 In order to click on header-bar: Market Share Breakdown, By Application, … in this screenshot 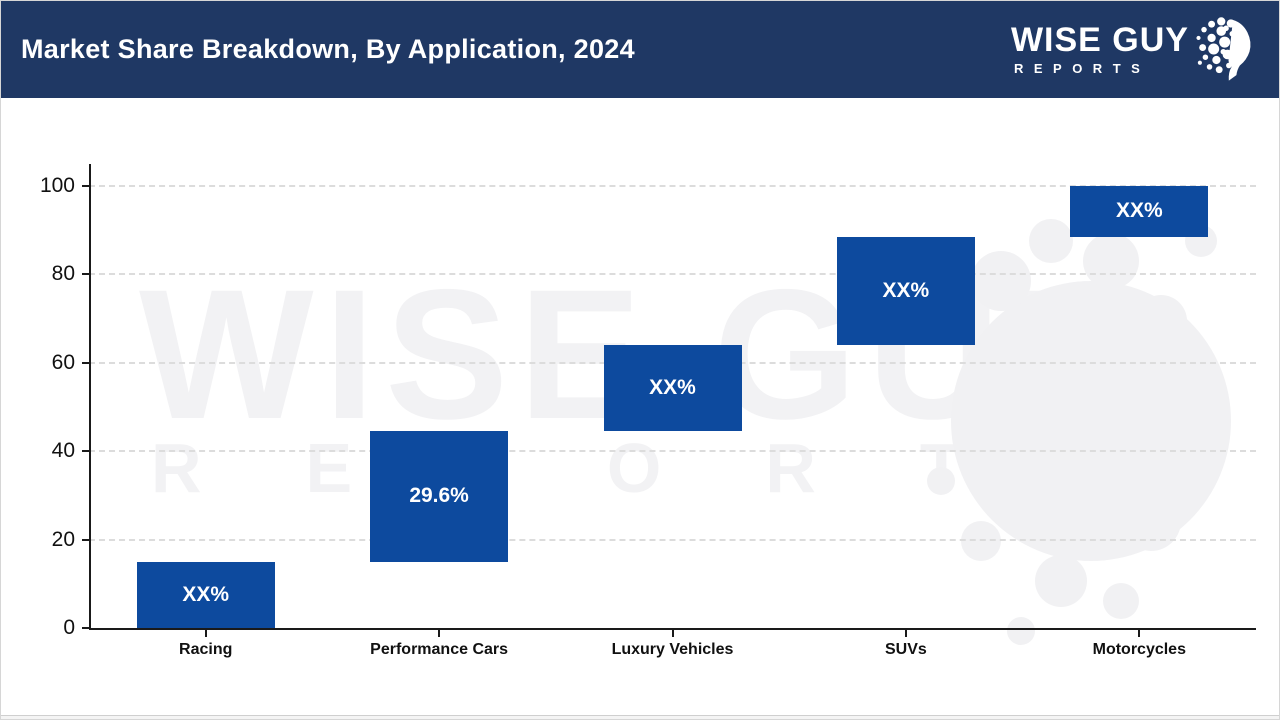, I will do `click(640, 49)`.